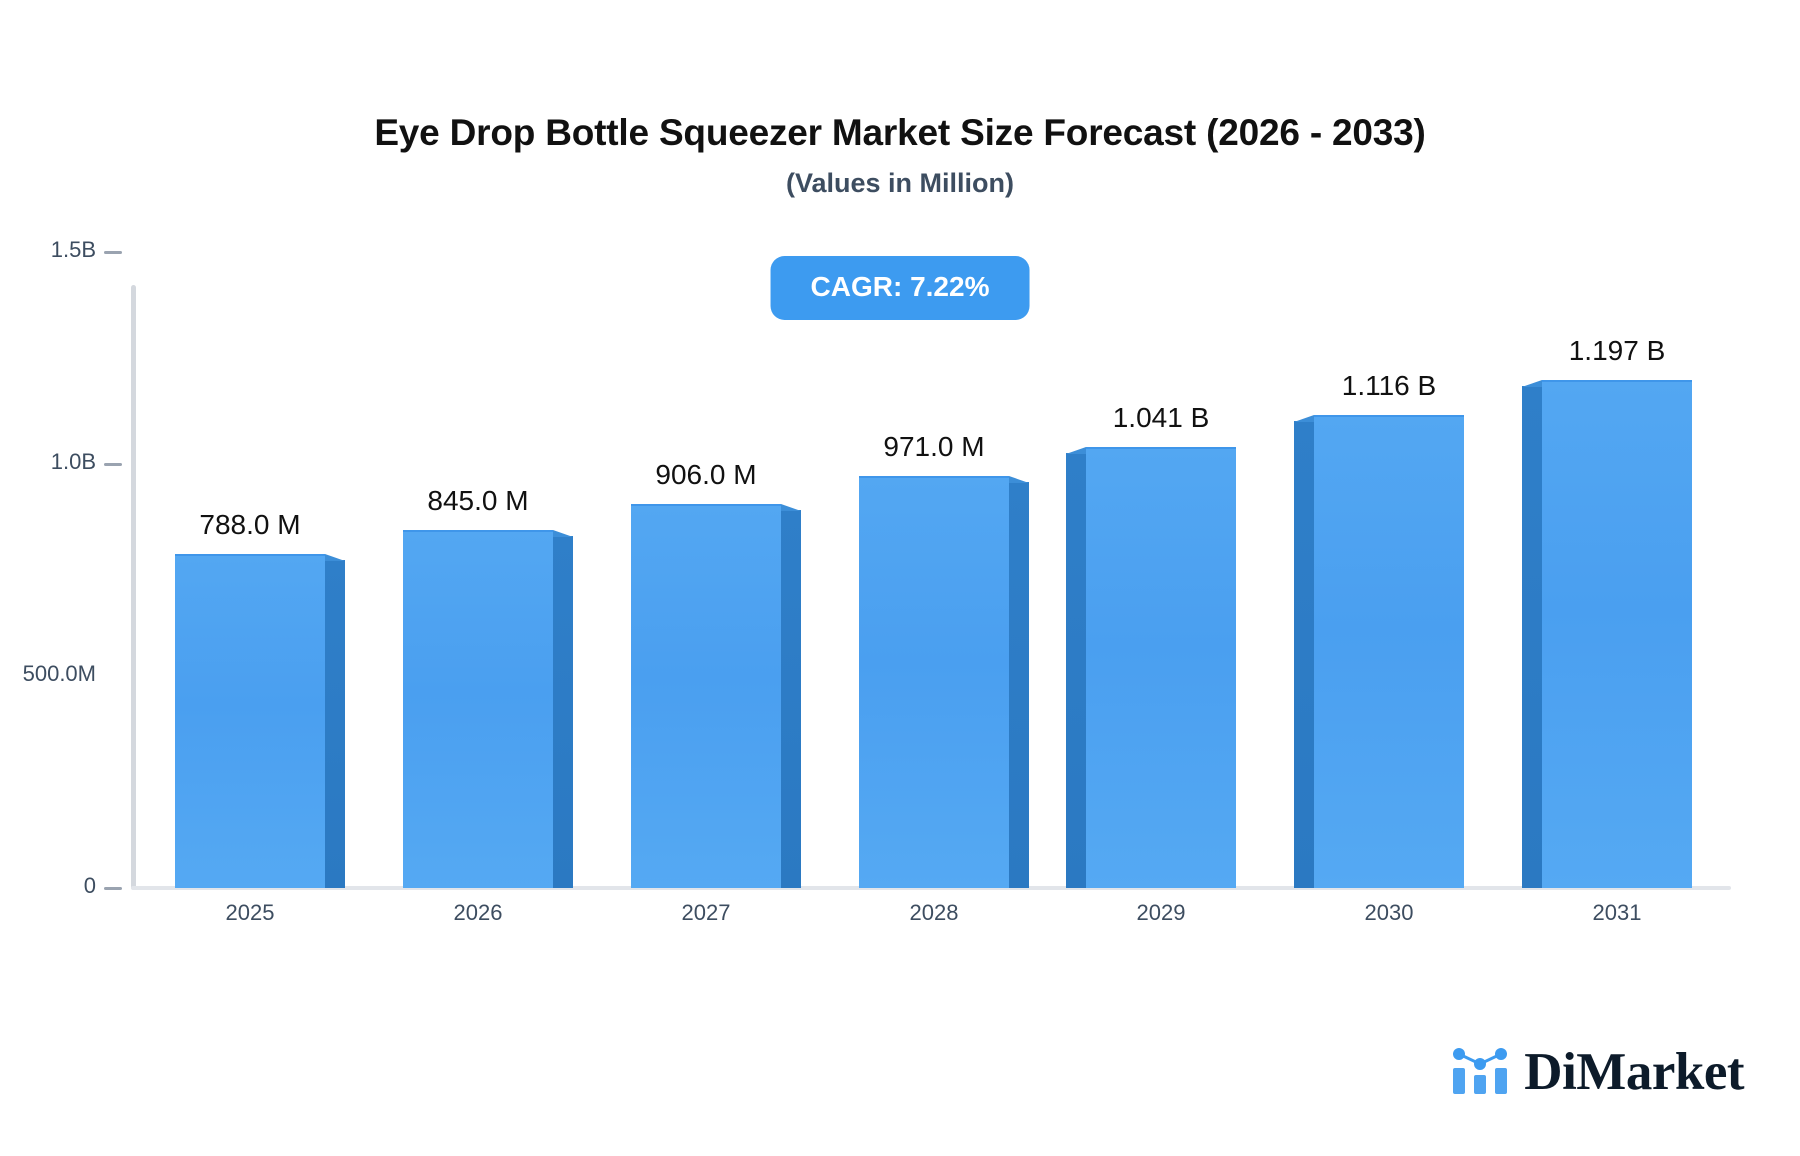 The height and width of the screenshot is (1156, 1800). I want to click on bar-value-label: 1.197 B, so click(1617, 350).